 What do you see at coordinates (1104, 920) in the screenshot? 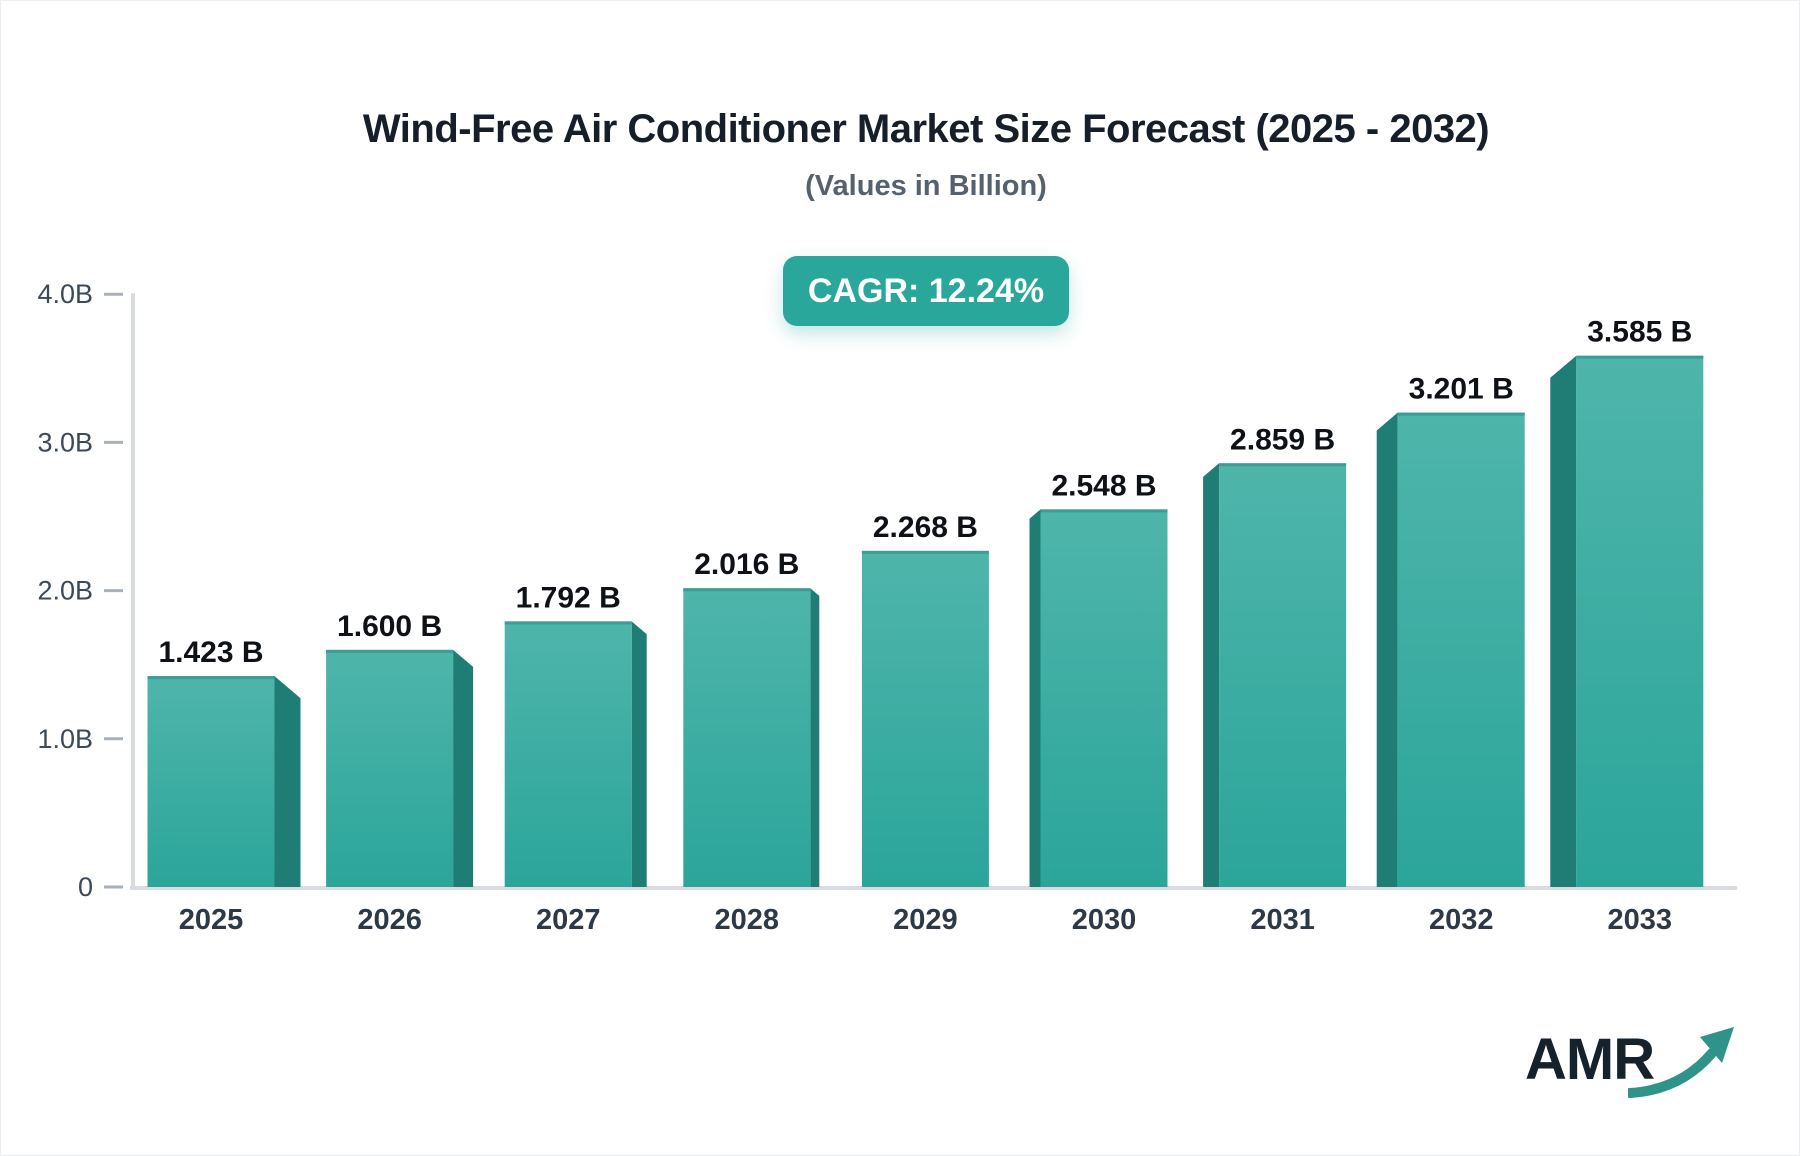
I see `x-axis-label: 2030` at bounding box center [1104, 920].